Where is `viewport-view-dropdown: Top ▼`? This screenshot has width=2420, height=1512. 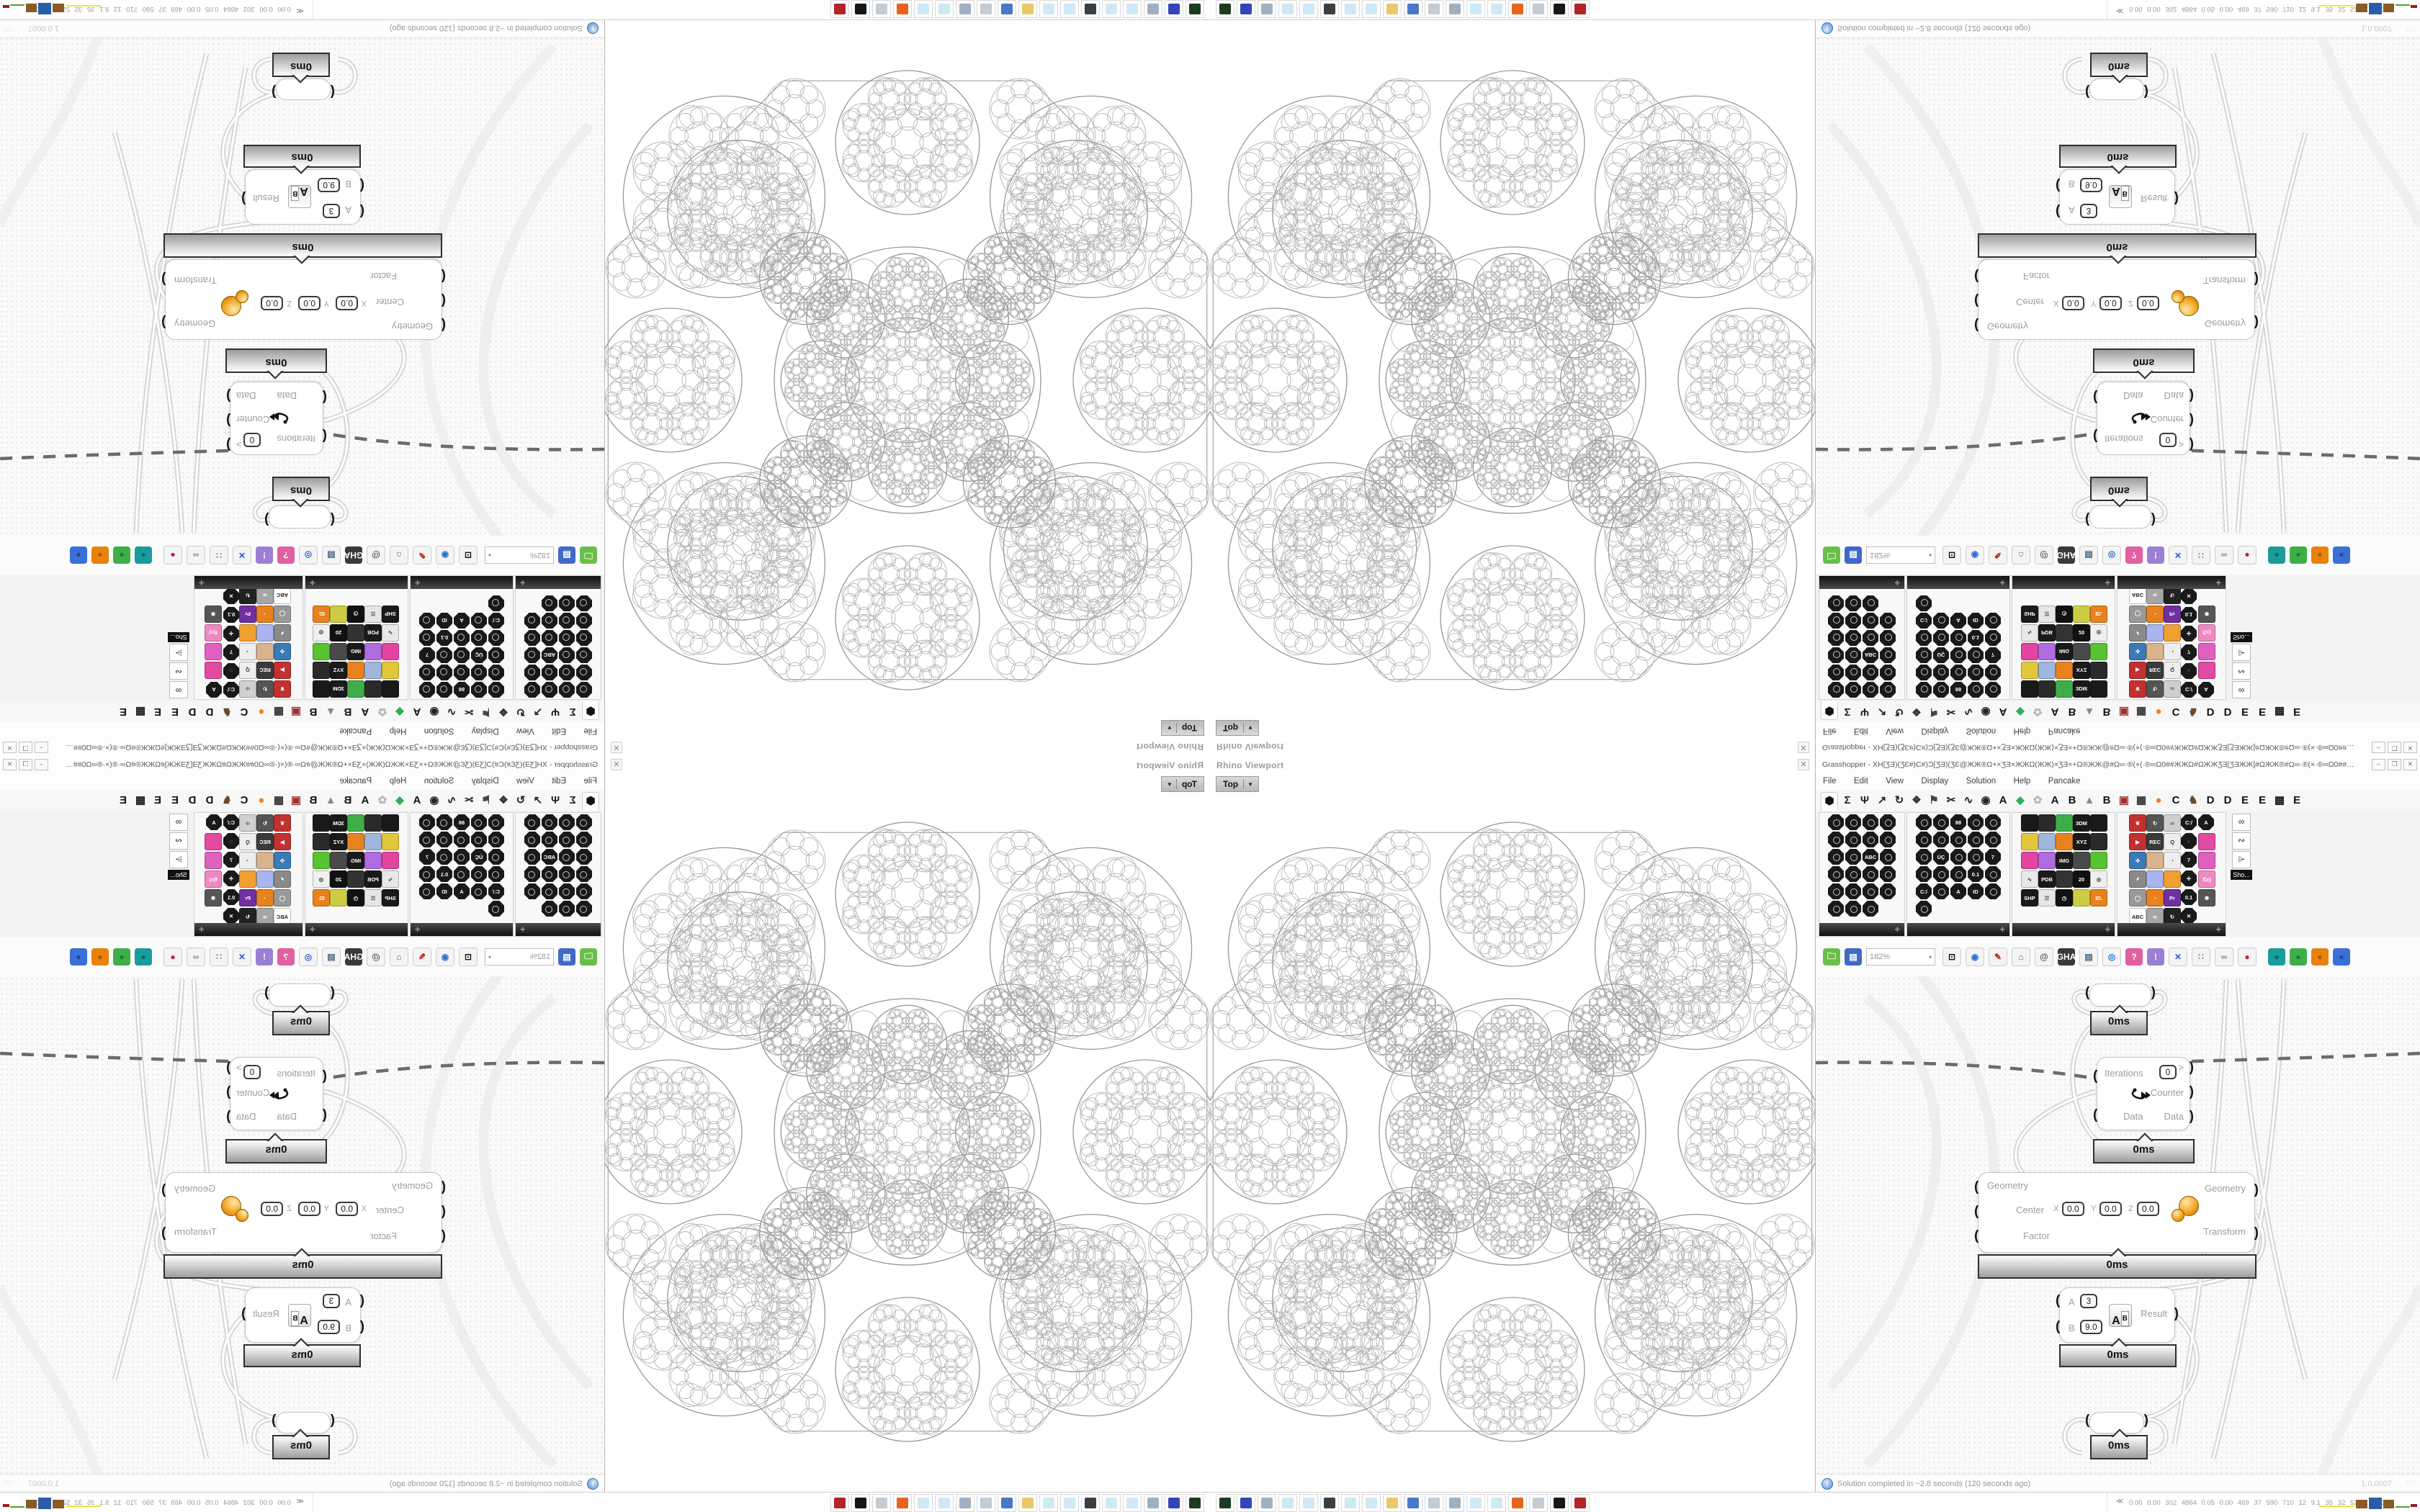 viewport-view-dropdown: Top ▼ is located at coordinates (1238, 728).